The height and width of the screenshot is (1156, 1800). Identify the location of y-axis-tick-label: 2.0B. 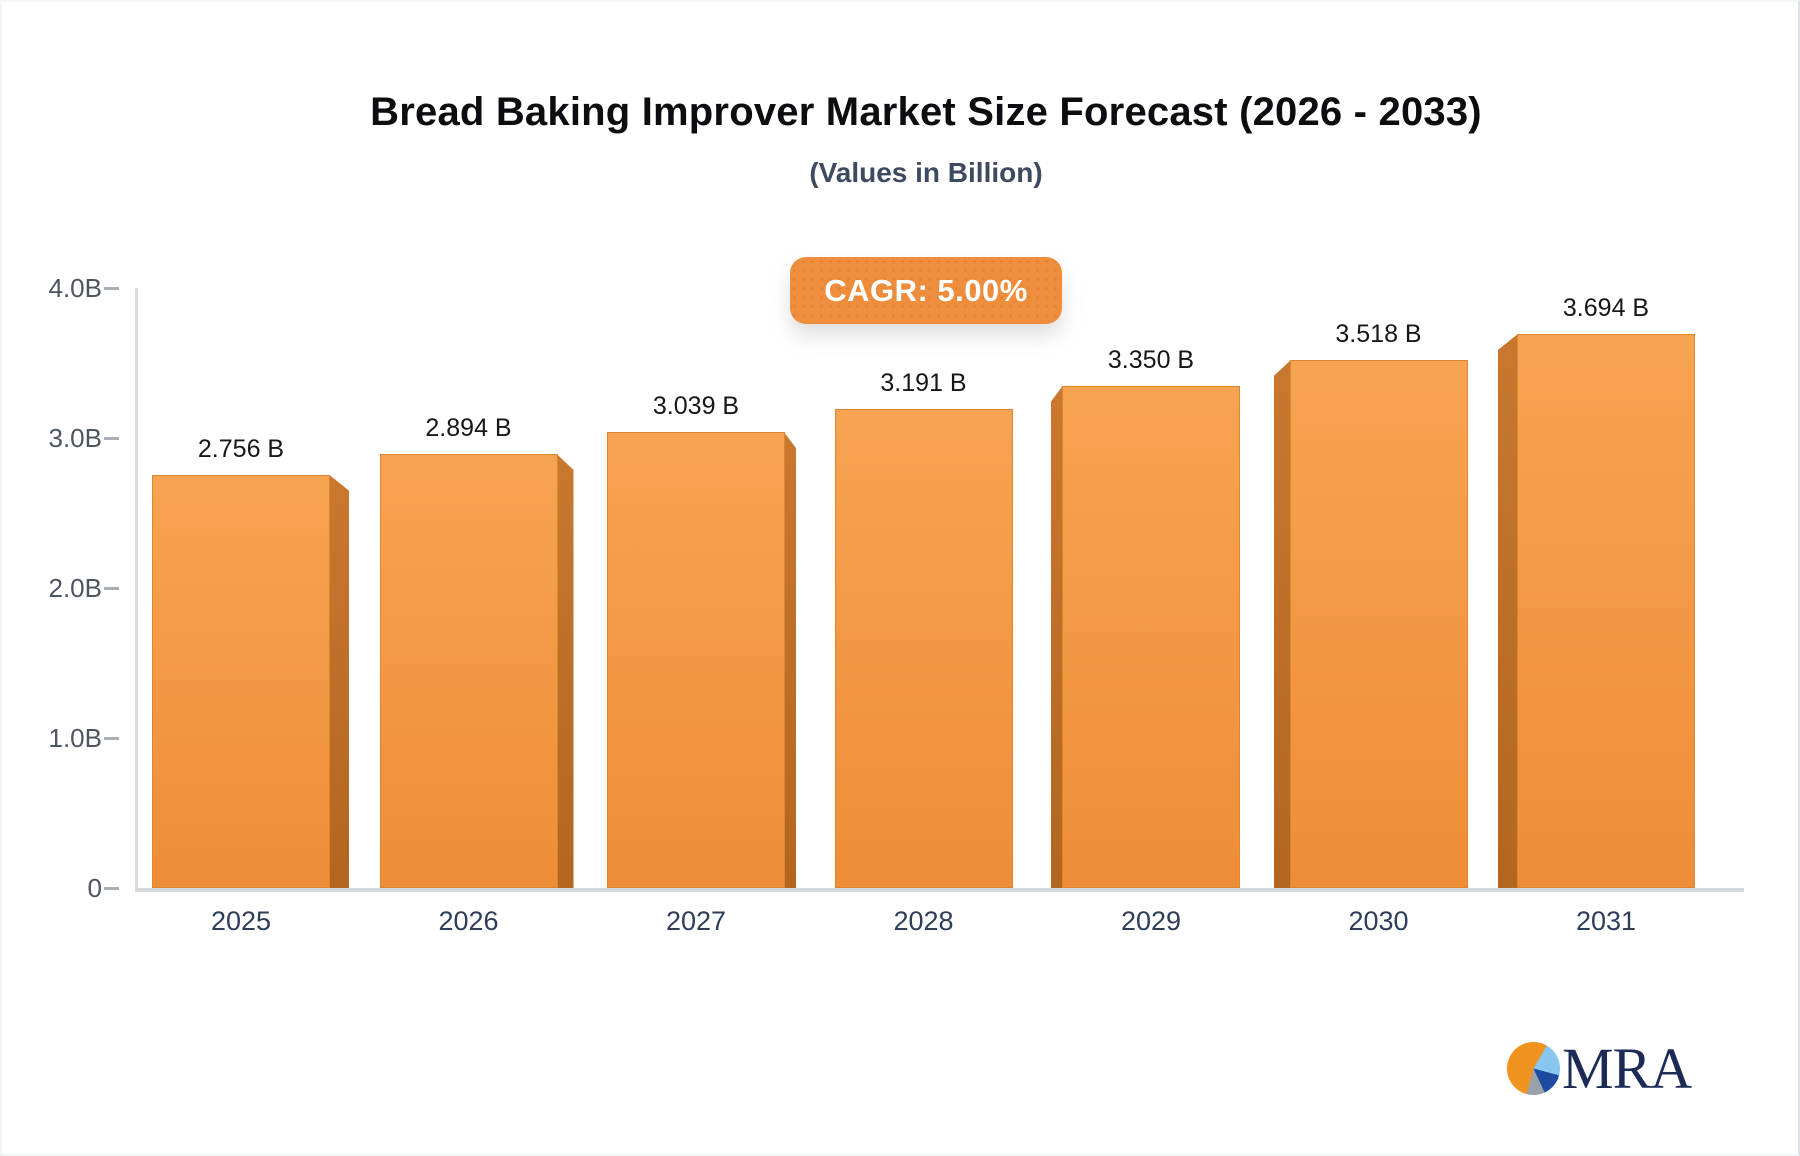
(75, 588).